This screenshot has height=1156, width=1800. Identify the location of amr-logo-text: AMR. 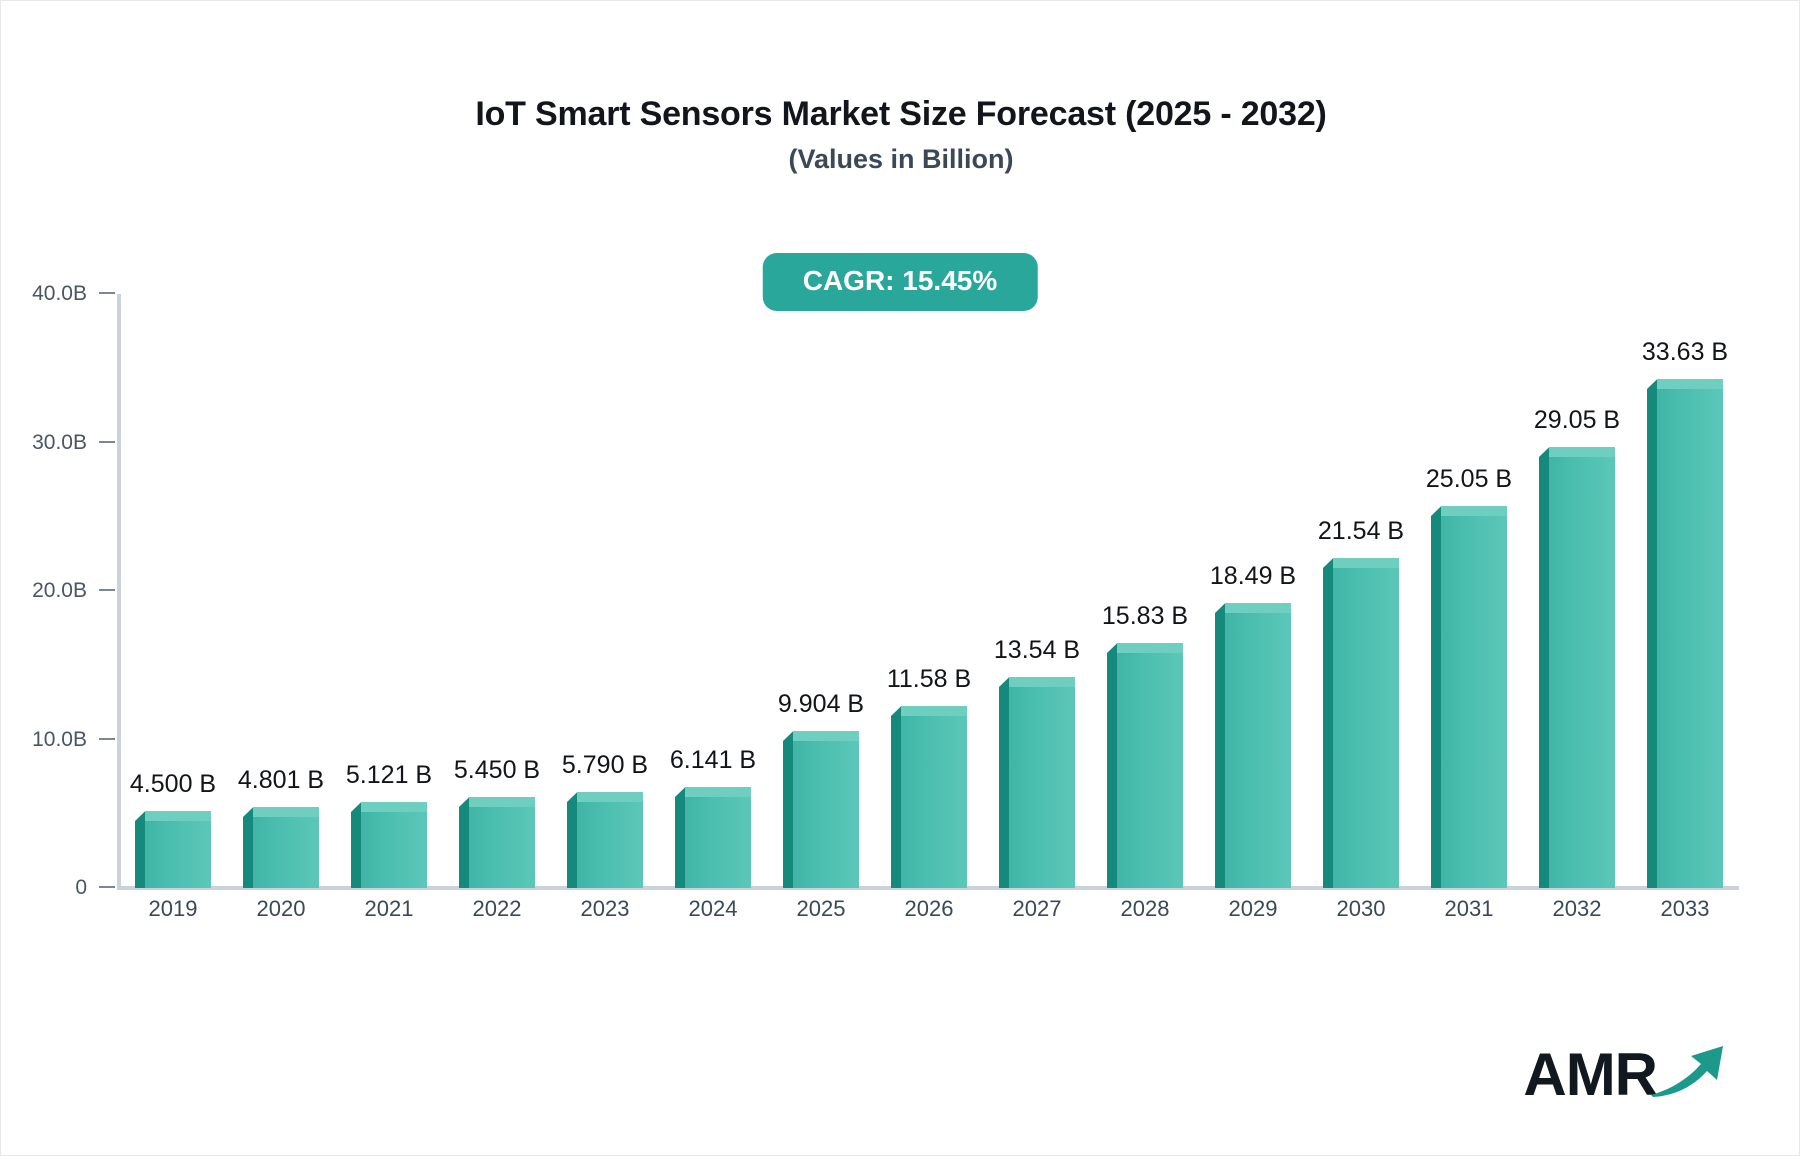
(1590, 1074).